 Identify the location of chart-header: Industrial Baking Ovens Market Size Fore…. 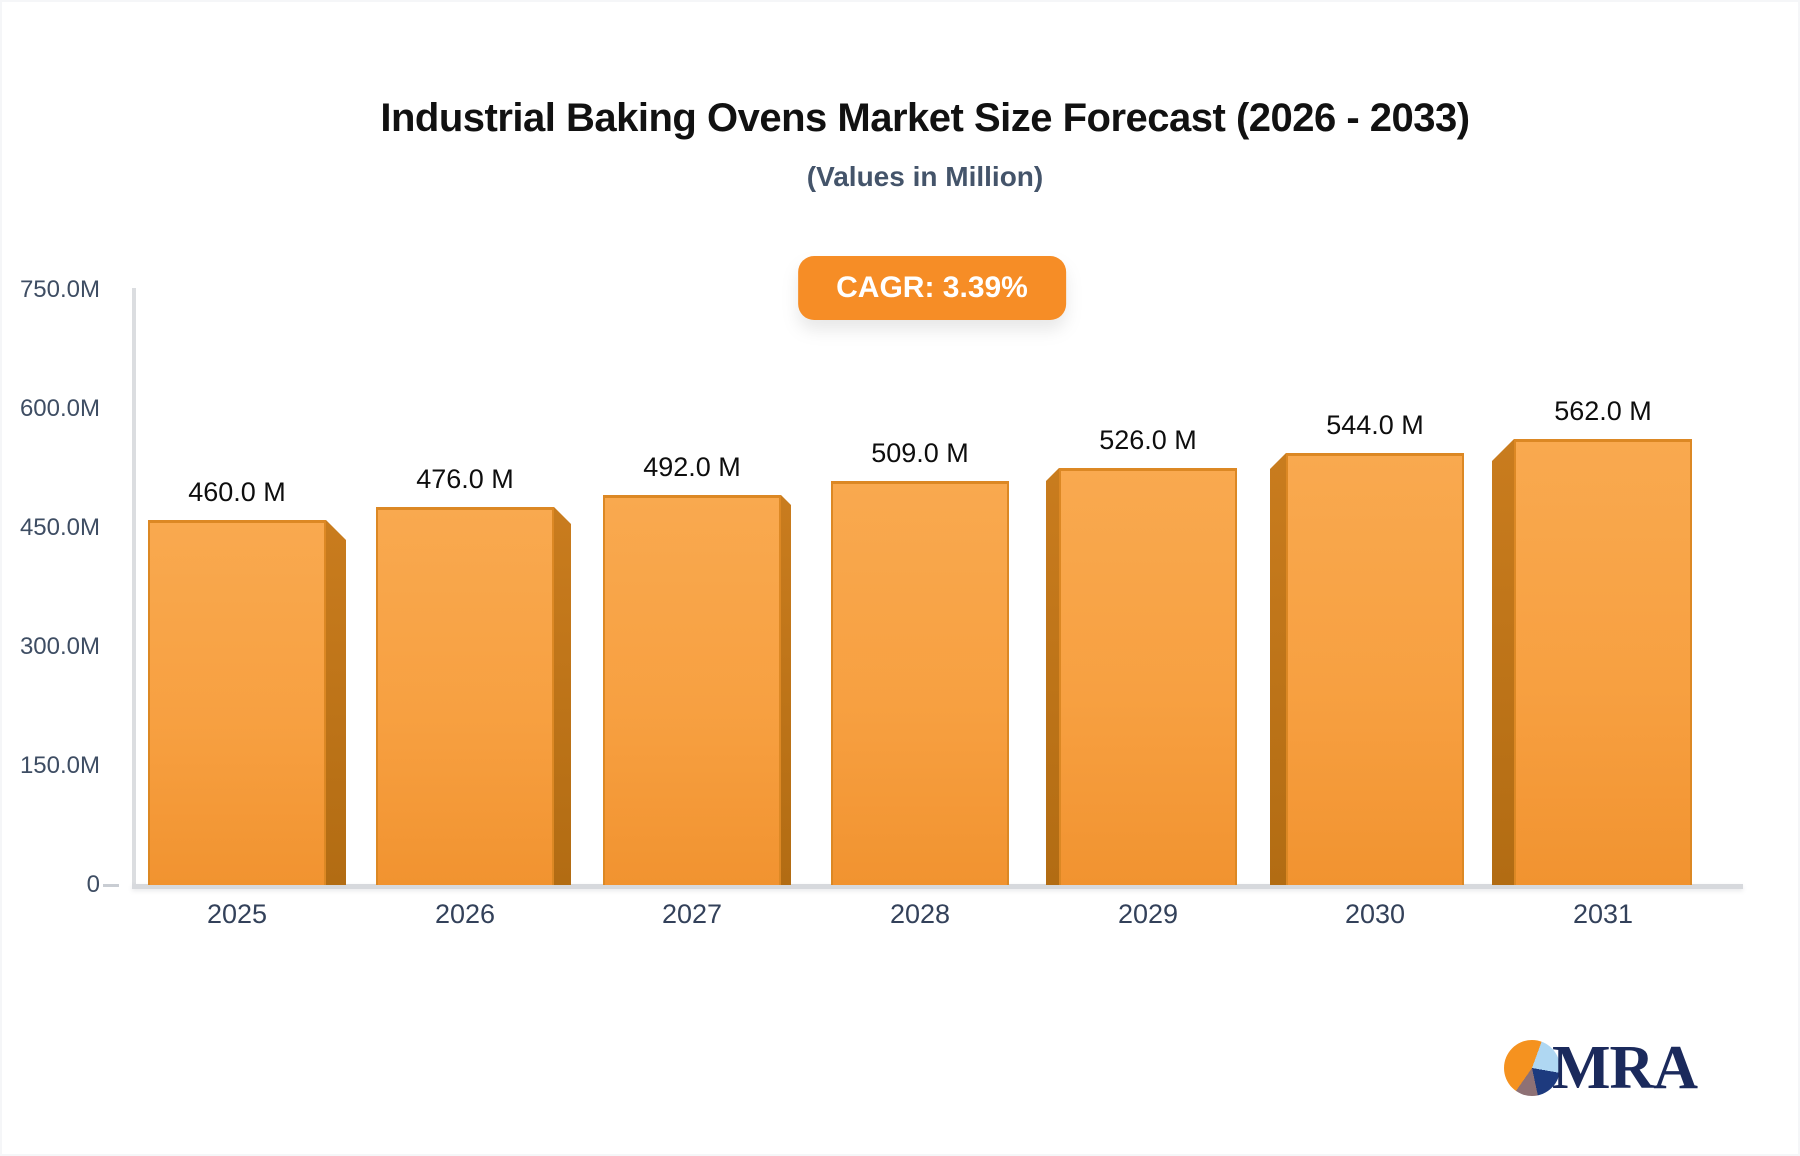
(925, 144).